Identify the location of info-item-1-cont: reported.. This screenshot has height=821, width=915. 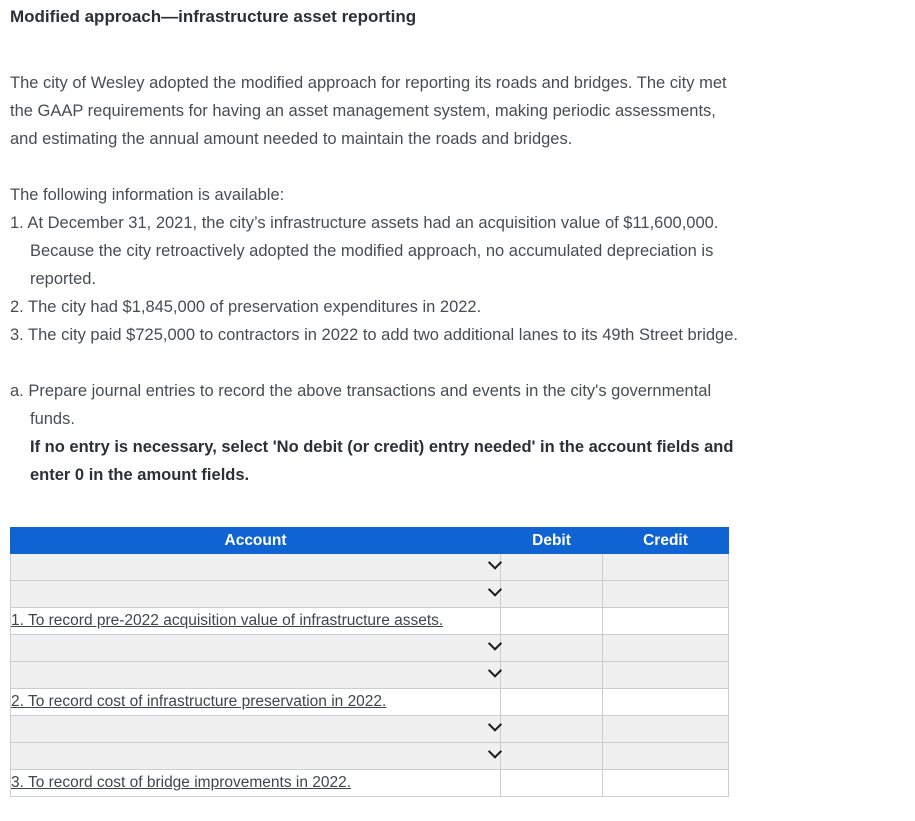
(63, 279).